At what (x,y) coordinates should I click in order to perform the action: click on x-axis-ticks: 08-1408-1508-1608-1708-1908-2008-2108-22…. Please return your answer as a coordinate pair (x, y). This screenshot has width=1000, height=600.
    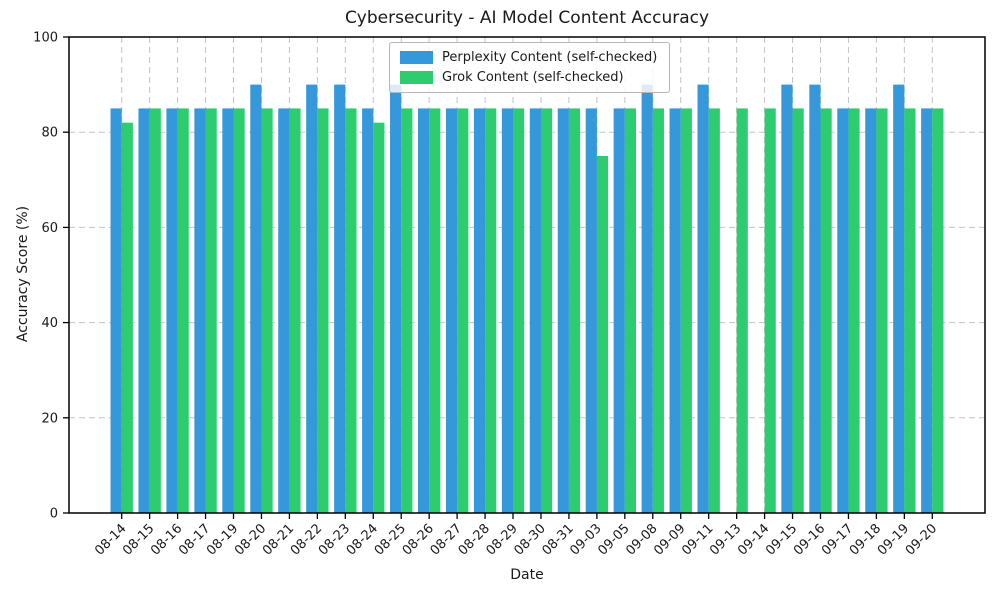
    Looking at the image, I should click on (516, 536).